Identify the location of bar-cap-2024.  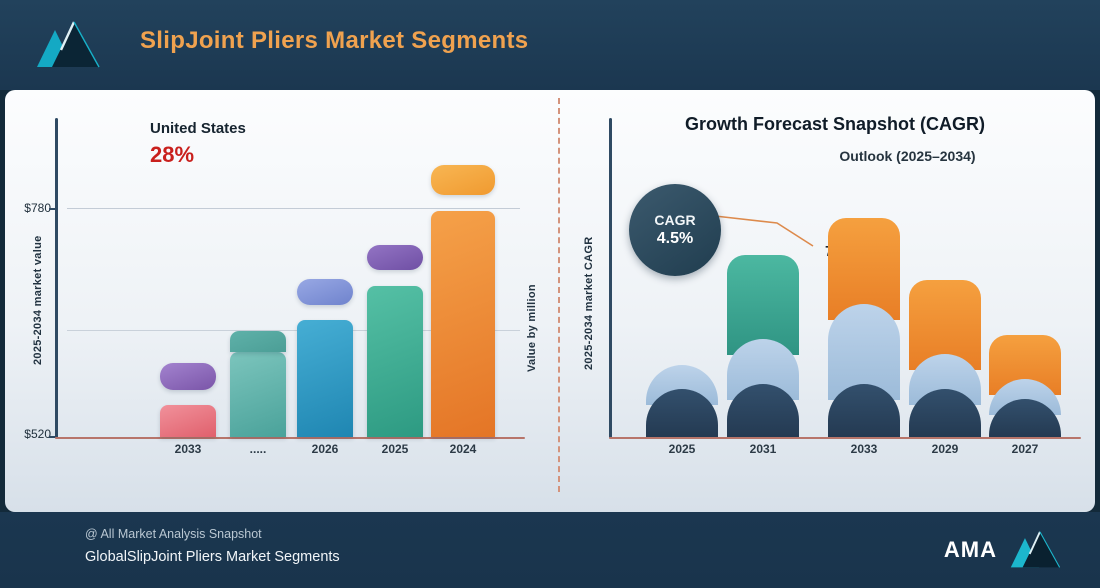
(463, 180).